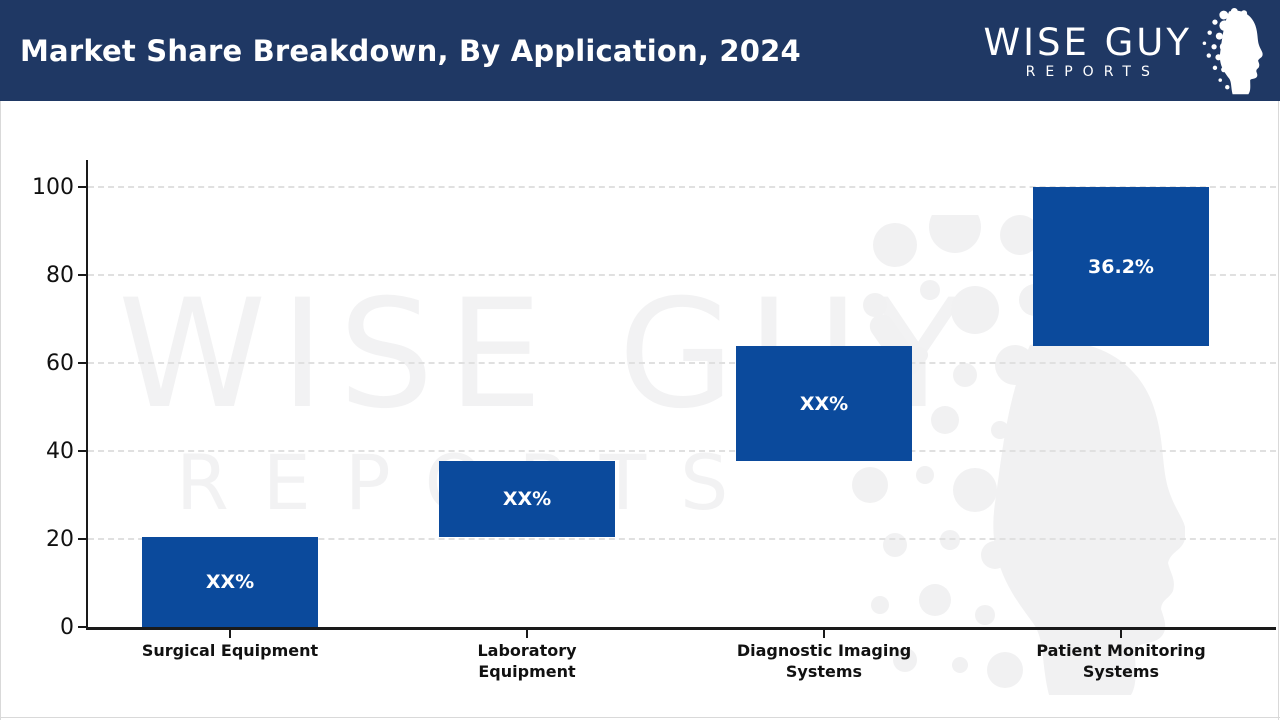  What do you see at coordinates (1232, 51) in the screenshot?
I see `dotted-head-profile-icon` at bounding box center [1232, 51].